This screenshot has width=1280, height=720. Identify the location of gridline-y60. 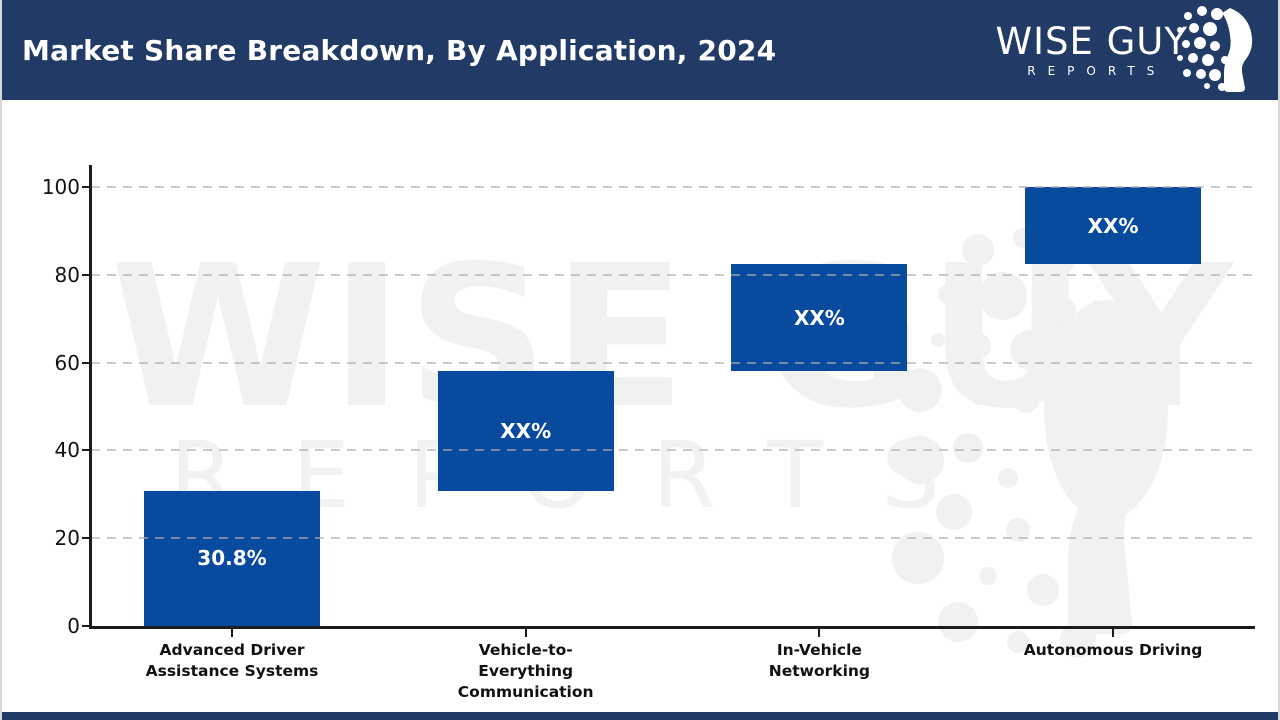
(672, 362).